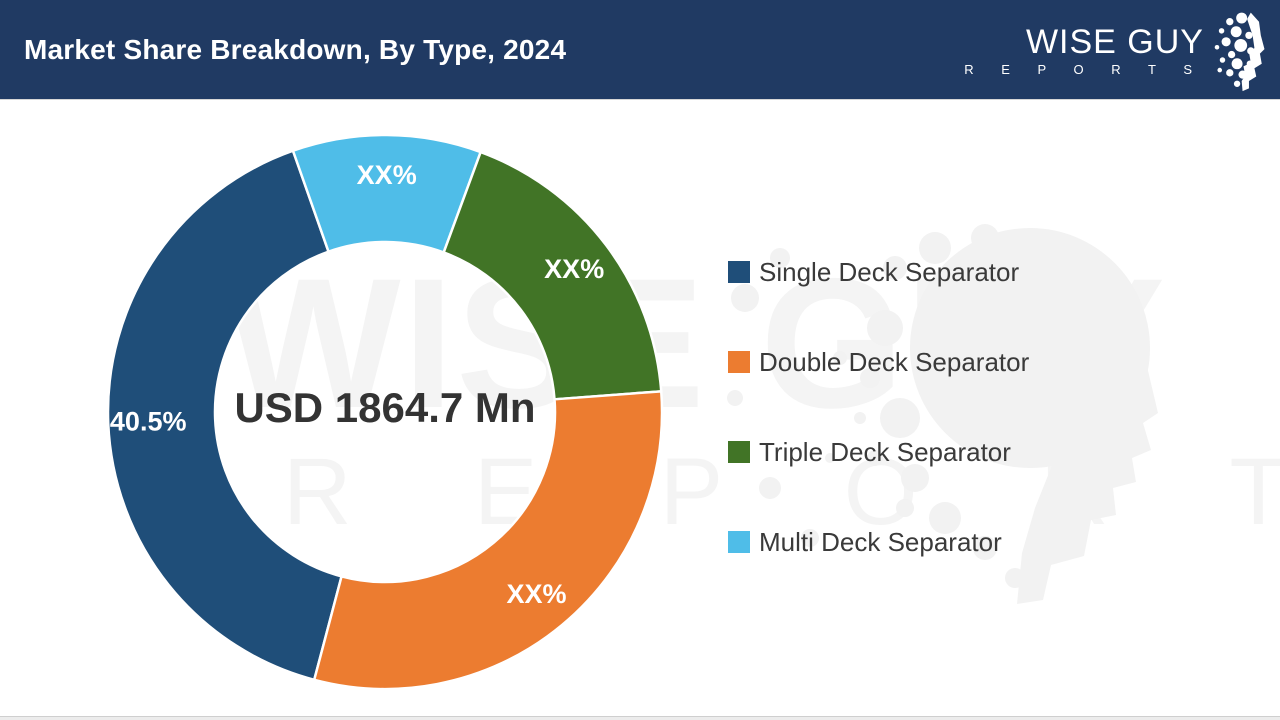  Describe the element at coordinates (894, 361) in the screenshot. I see `legend-label: Double Deck Separator` at that location.